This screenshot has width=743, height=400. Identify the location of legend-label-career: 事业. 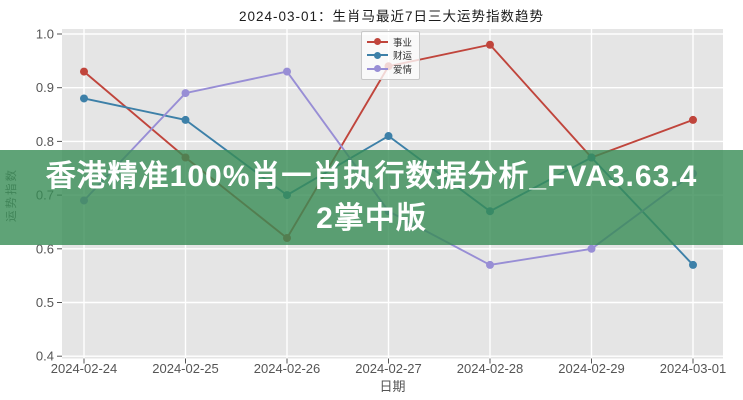
(403, 43).